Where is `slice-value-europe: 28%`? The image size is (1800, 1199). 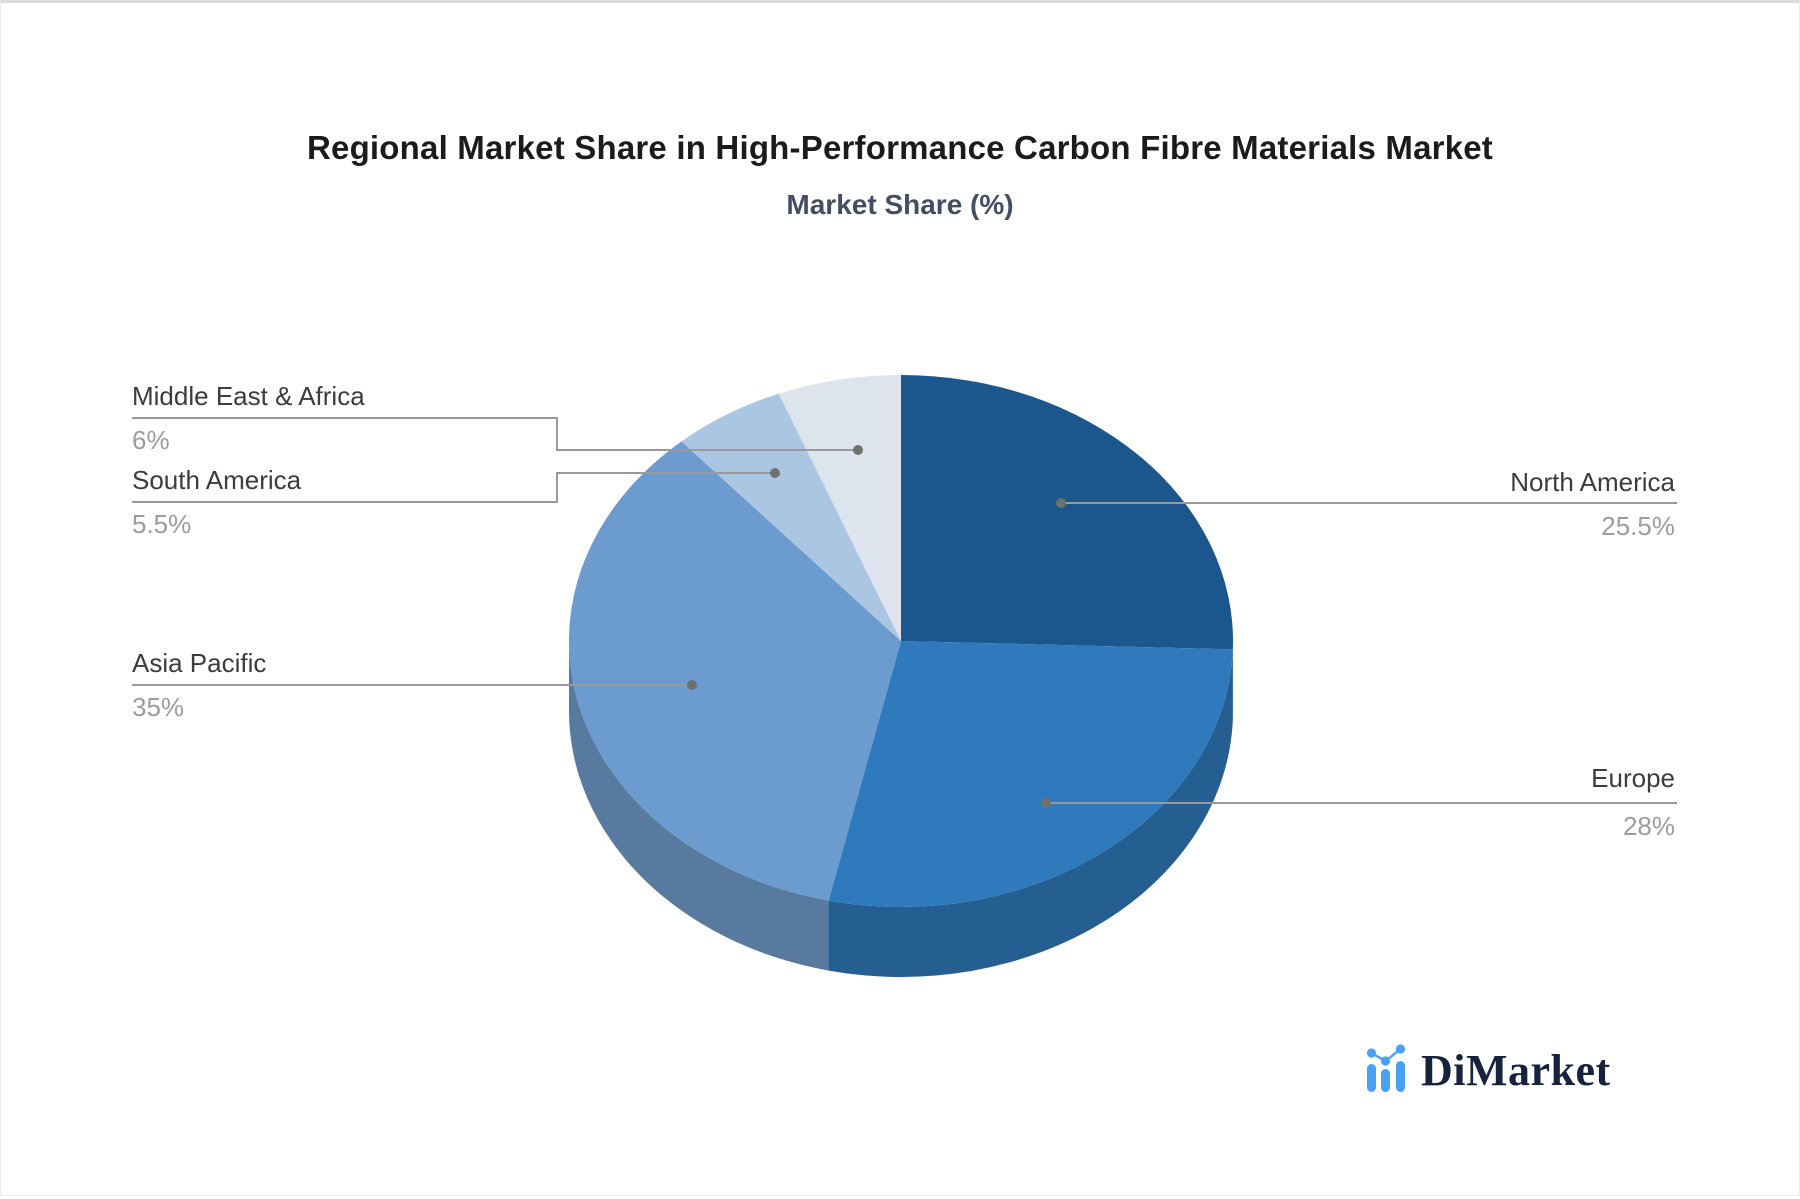
slice-value-europe: 28% is located at coordinates (1649, 826).